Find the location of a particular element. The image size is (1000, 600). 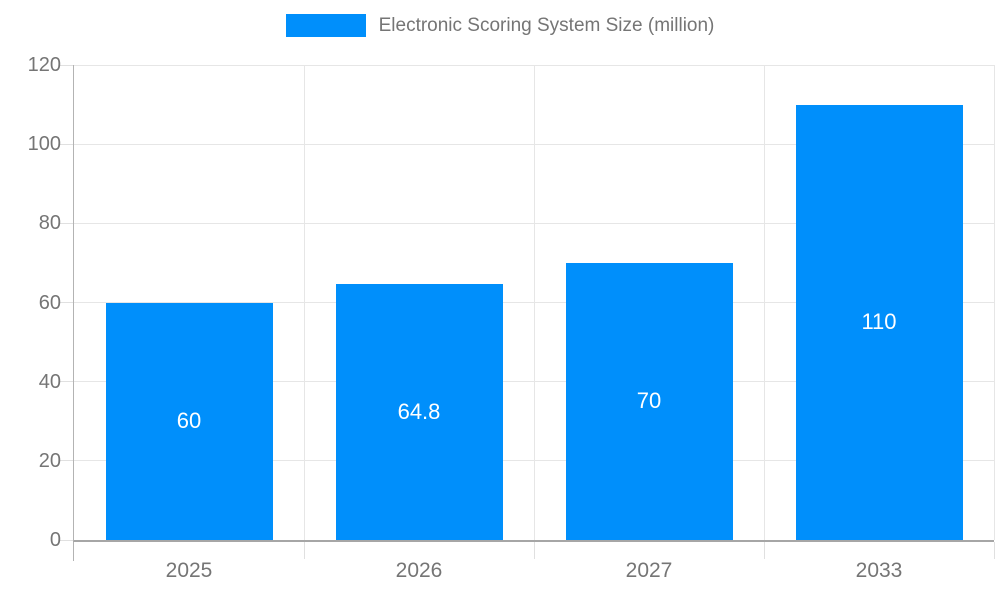

legend-label: Electronic Scoring System Size (million) is located at coordinates (546, 25).